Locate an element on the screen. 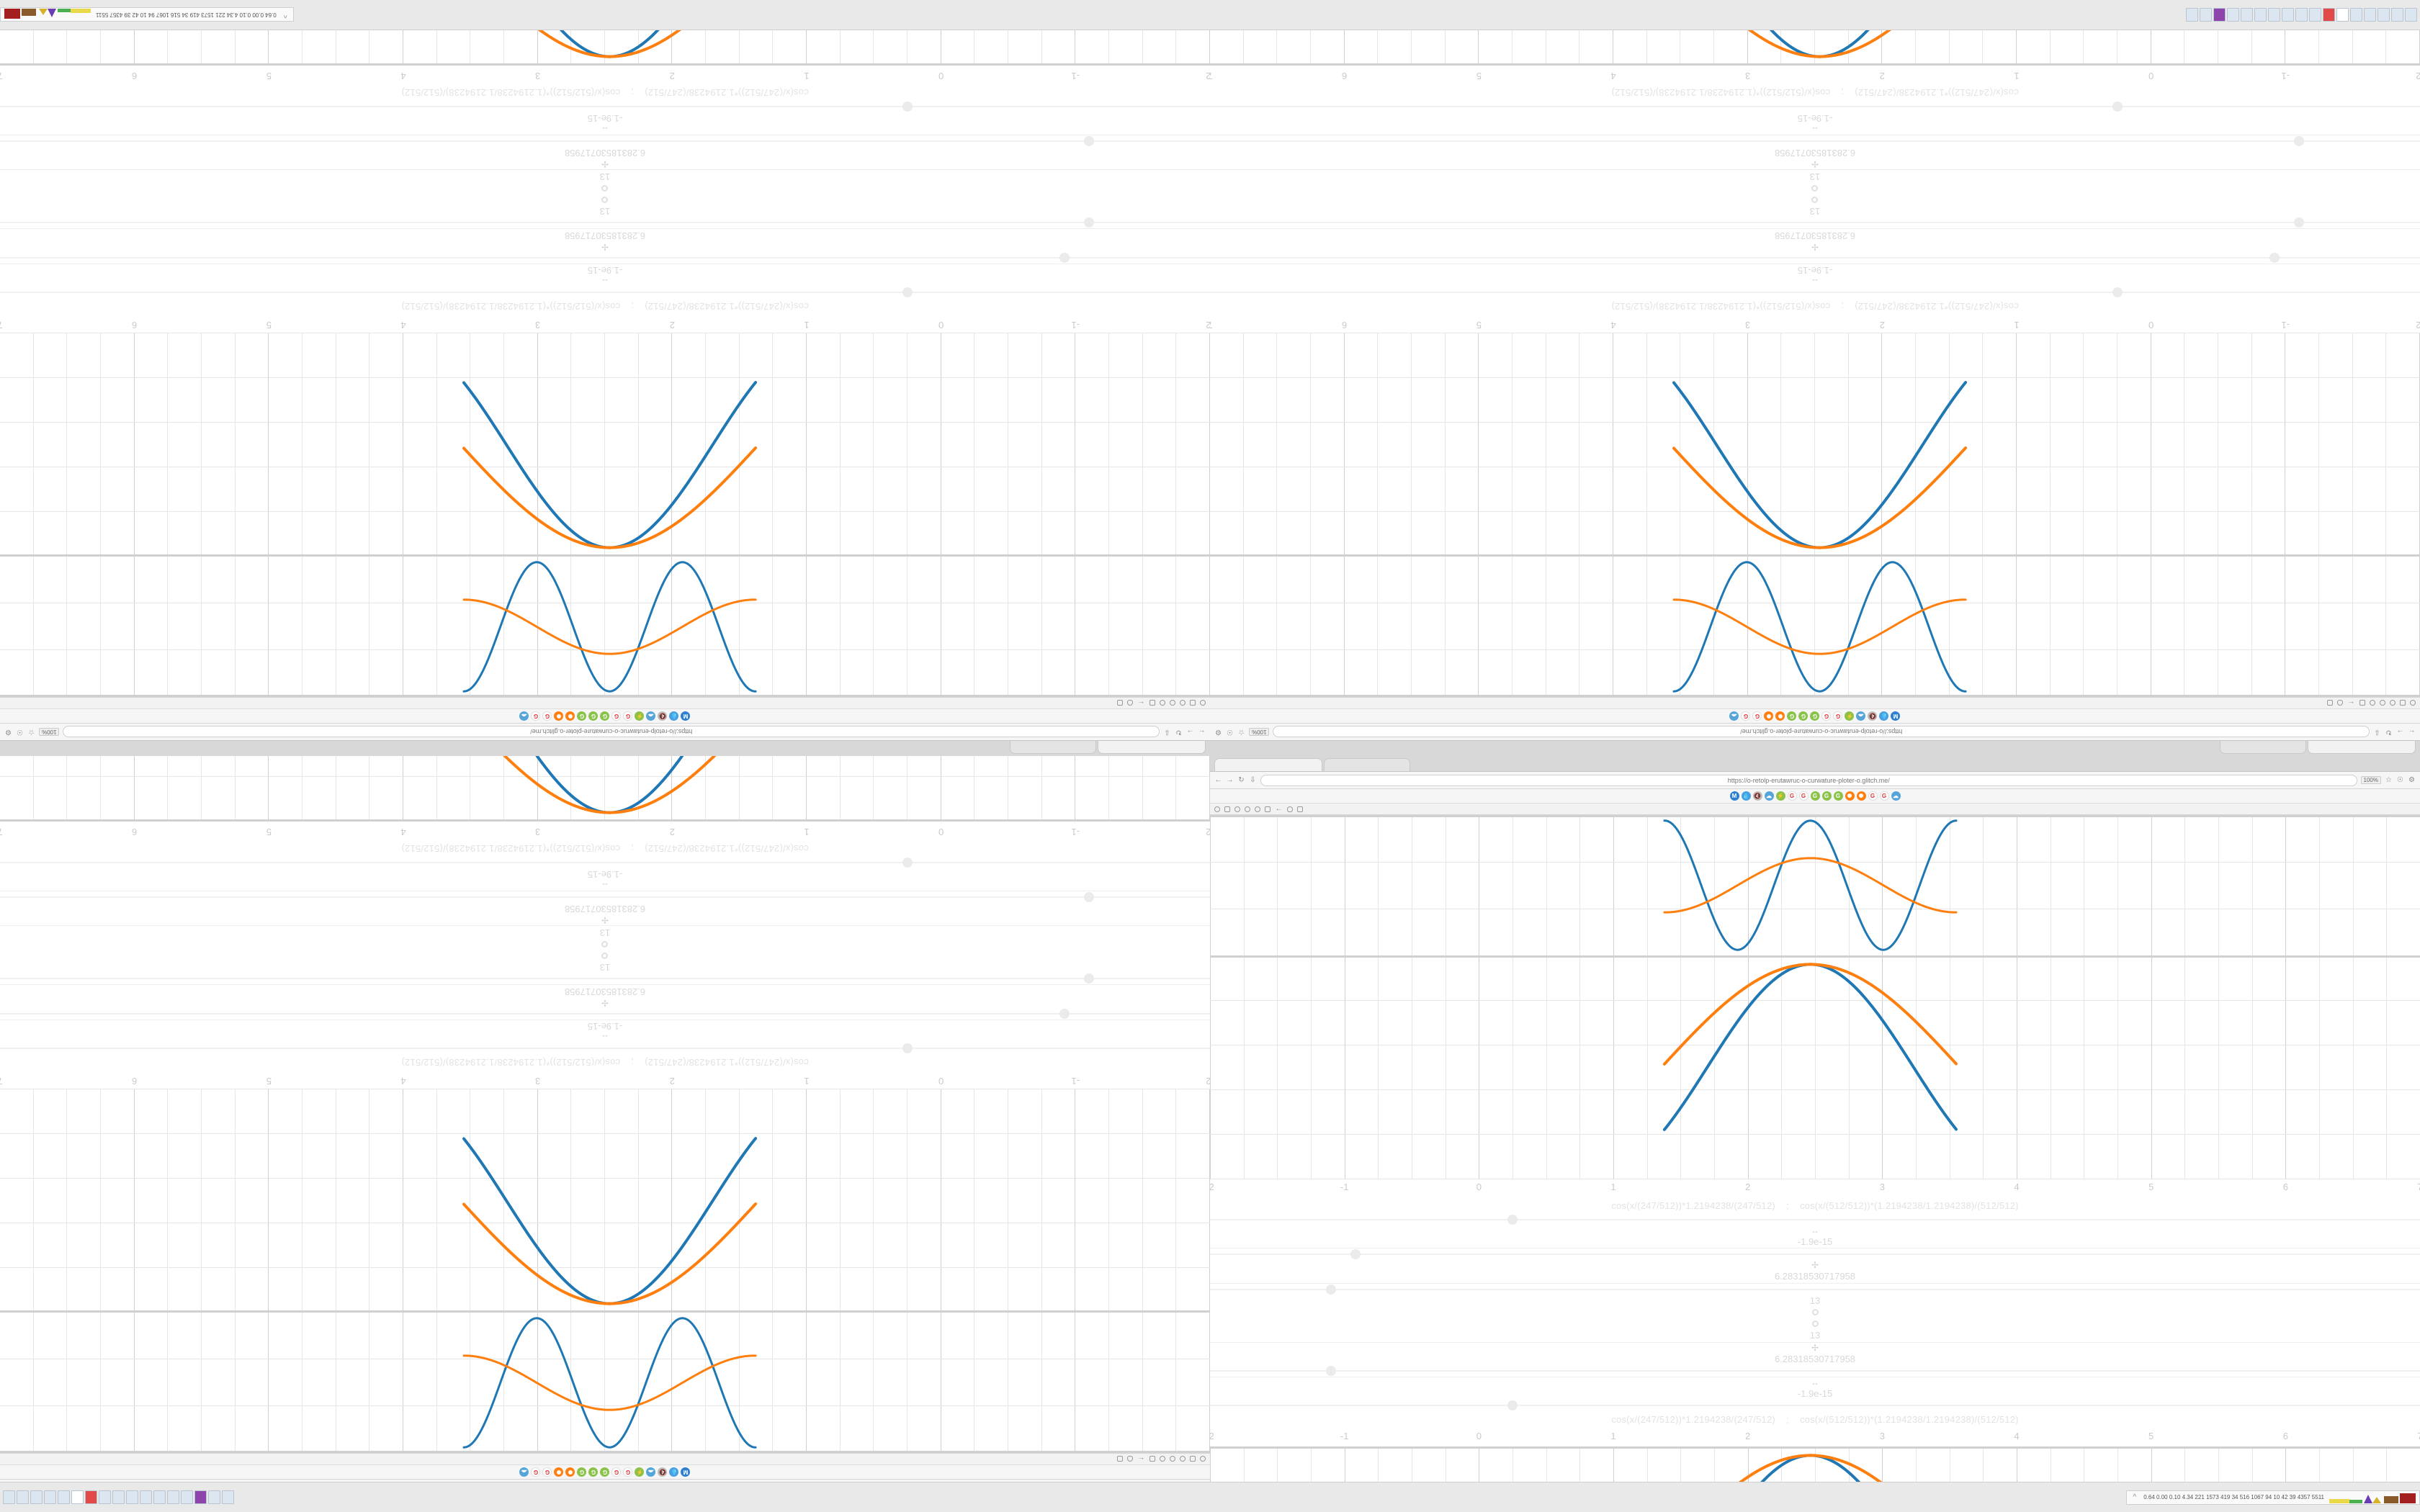  window-button-group is located at coordinates (119, 1497).